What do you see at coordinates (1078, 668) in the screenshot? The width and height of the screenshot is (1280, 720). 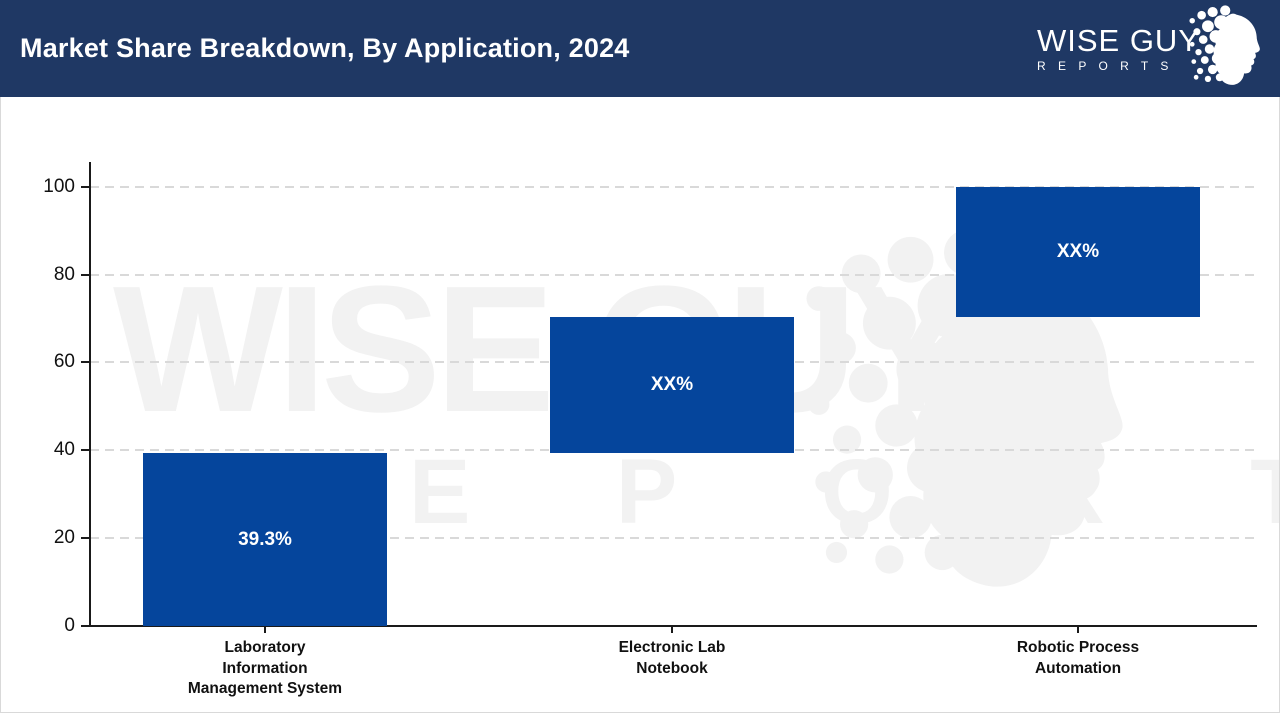 I see `x-category-label-line: Automation` at bounding box center [1078, 668].